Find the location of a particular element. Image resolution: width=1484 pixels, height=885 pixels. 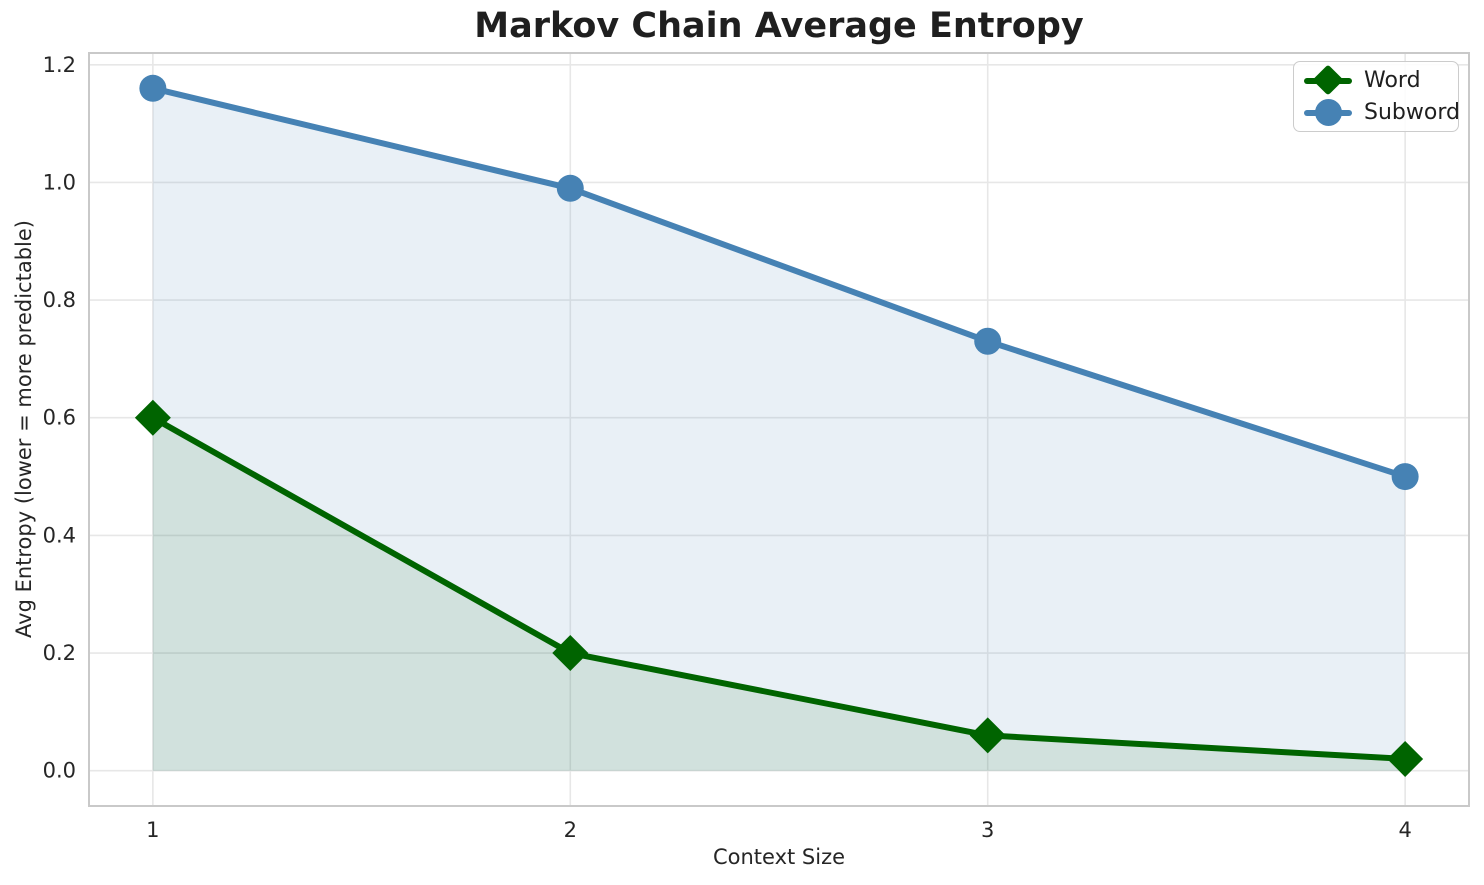

word-diamond-icon is located at coordinates (1328, 80).